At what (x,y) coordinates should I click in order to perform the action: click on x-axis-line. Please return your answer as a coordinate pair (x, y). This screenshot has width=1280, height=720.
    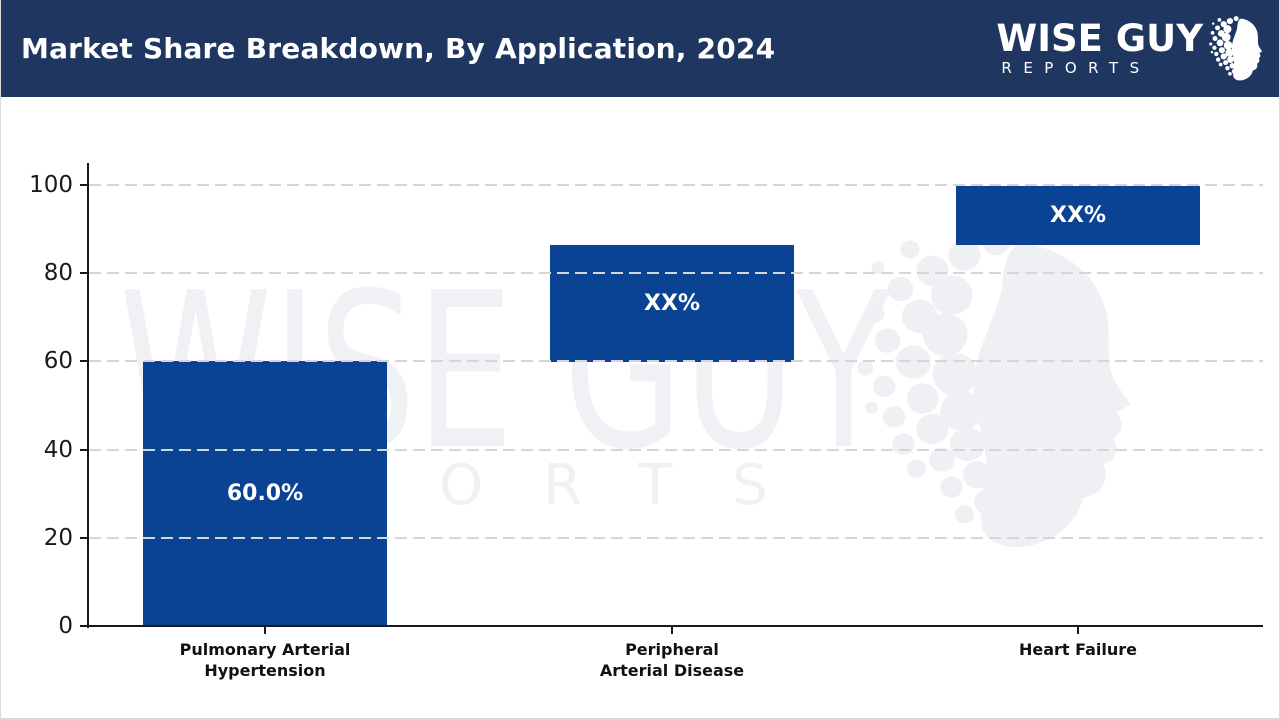
    Looking at the image, I should click on (675, 626).